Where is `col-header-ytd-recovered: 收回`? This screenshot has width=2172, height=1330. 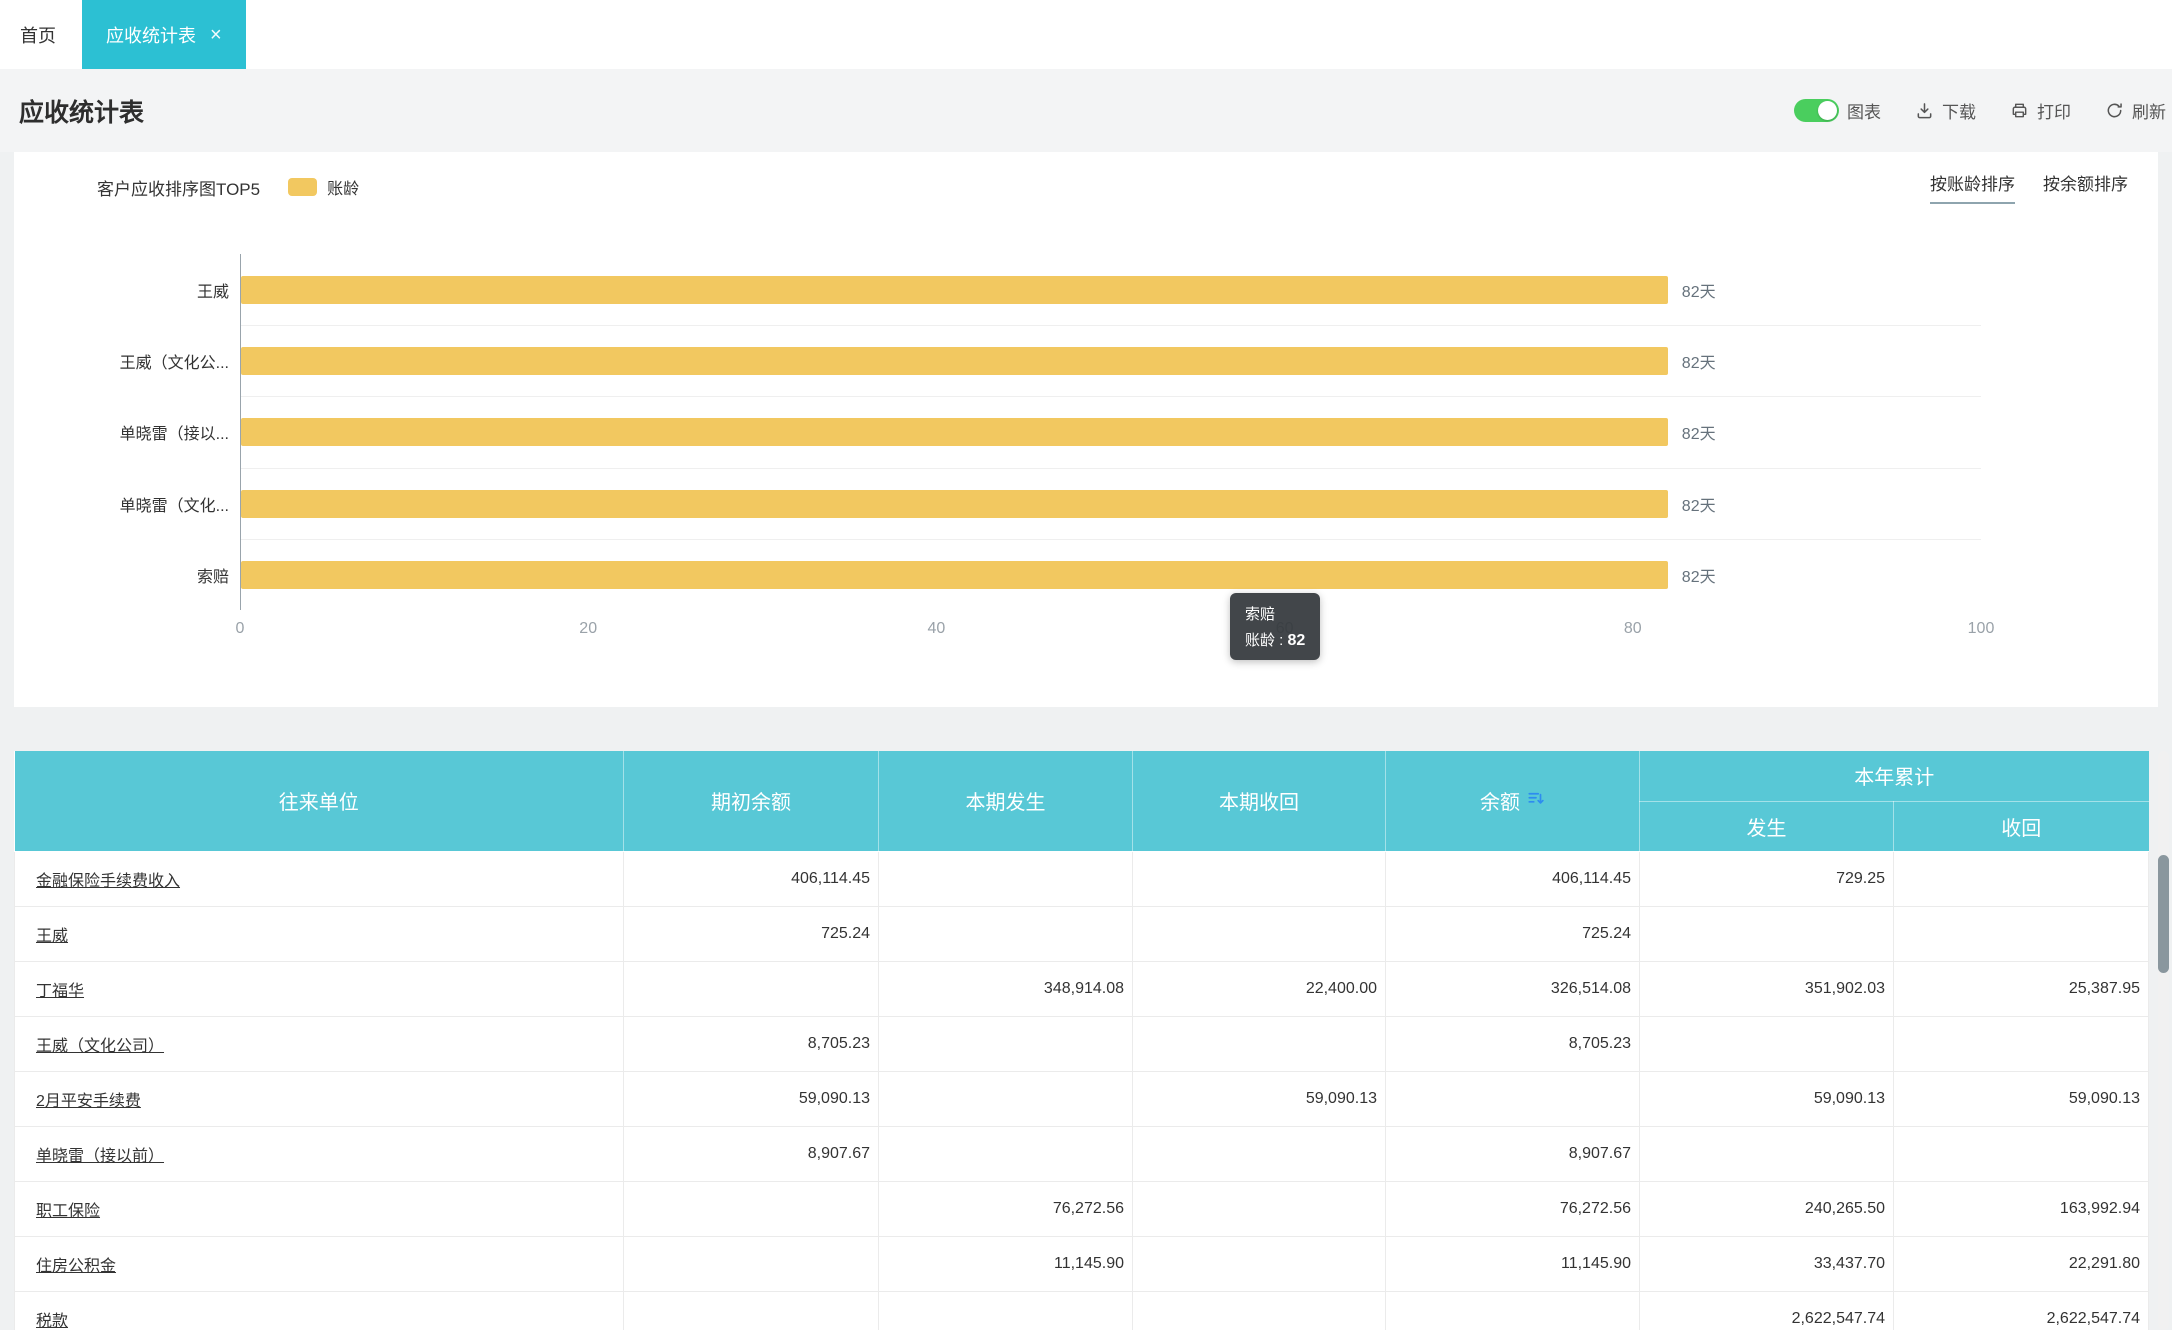
col-header-ytd-recovered: 收回 is located at coordinates (2021, 826).